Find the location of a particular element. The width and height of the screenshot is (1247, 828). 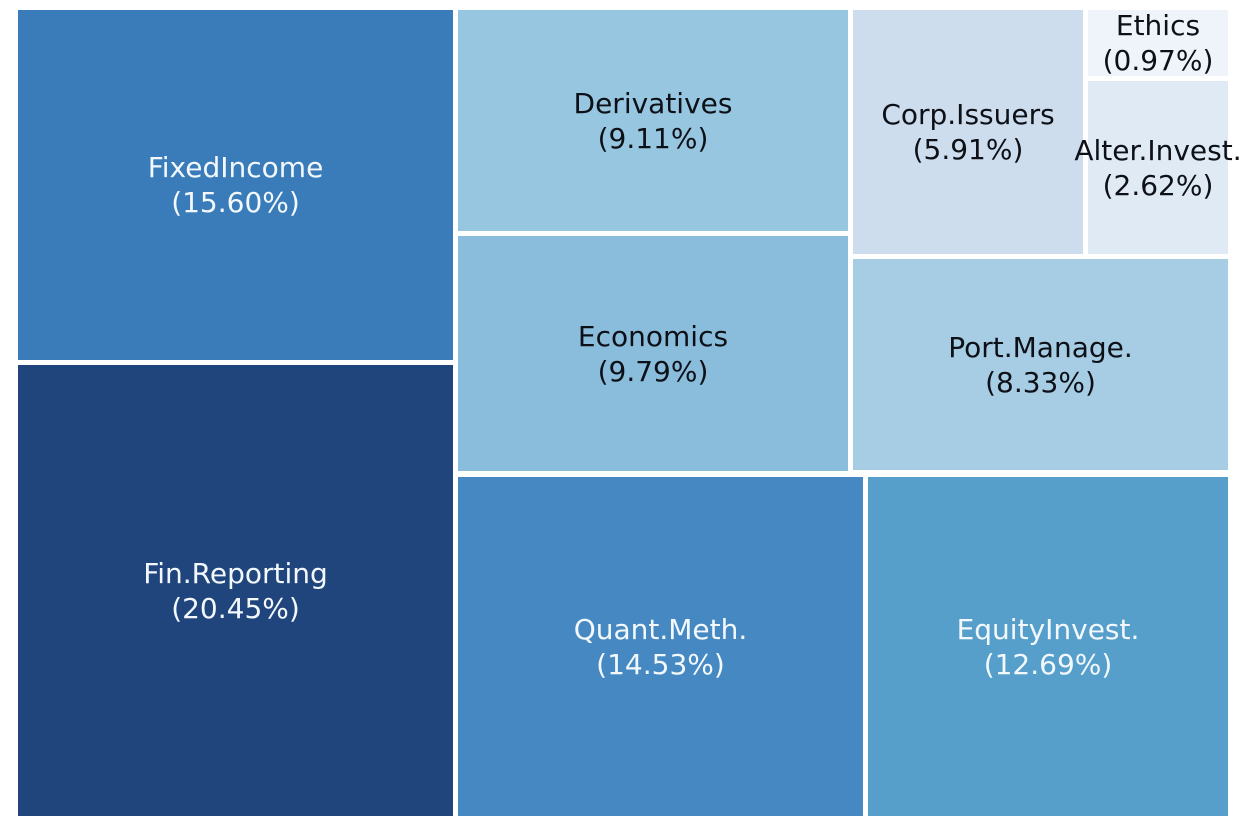

tile-percentage-label: (15.60%) is located at coordinates (235, 202).